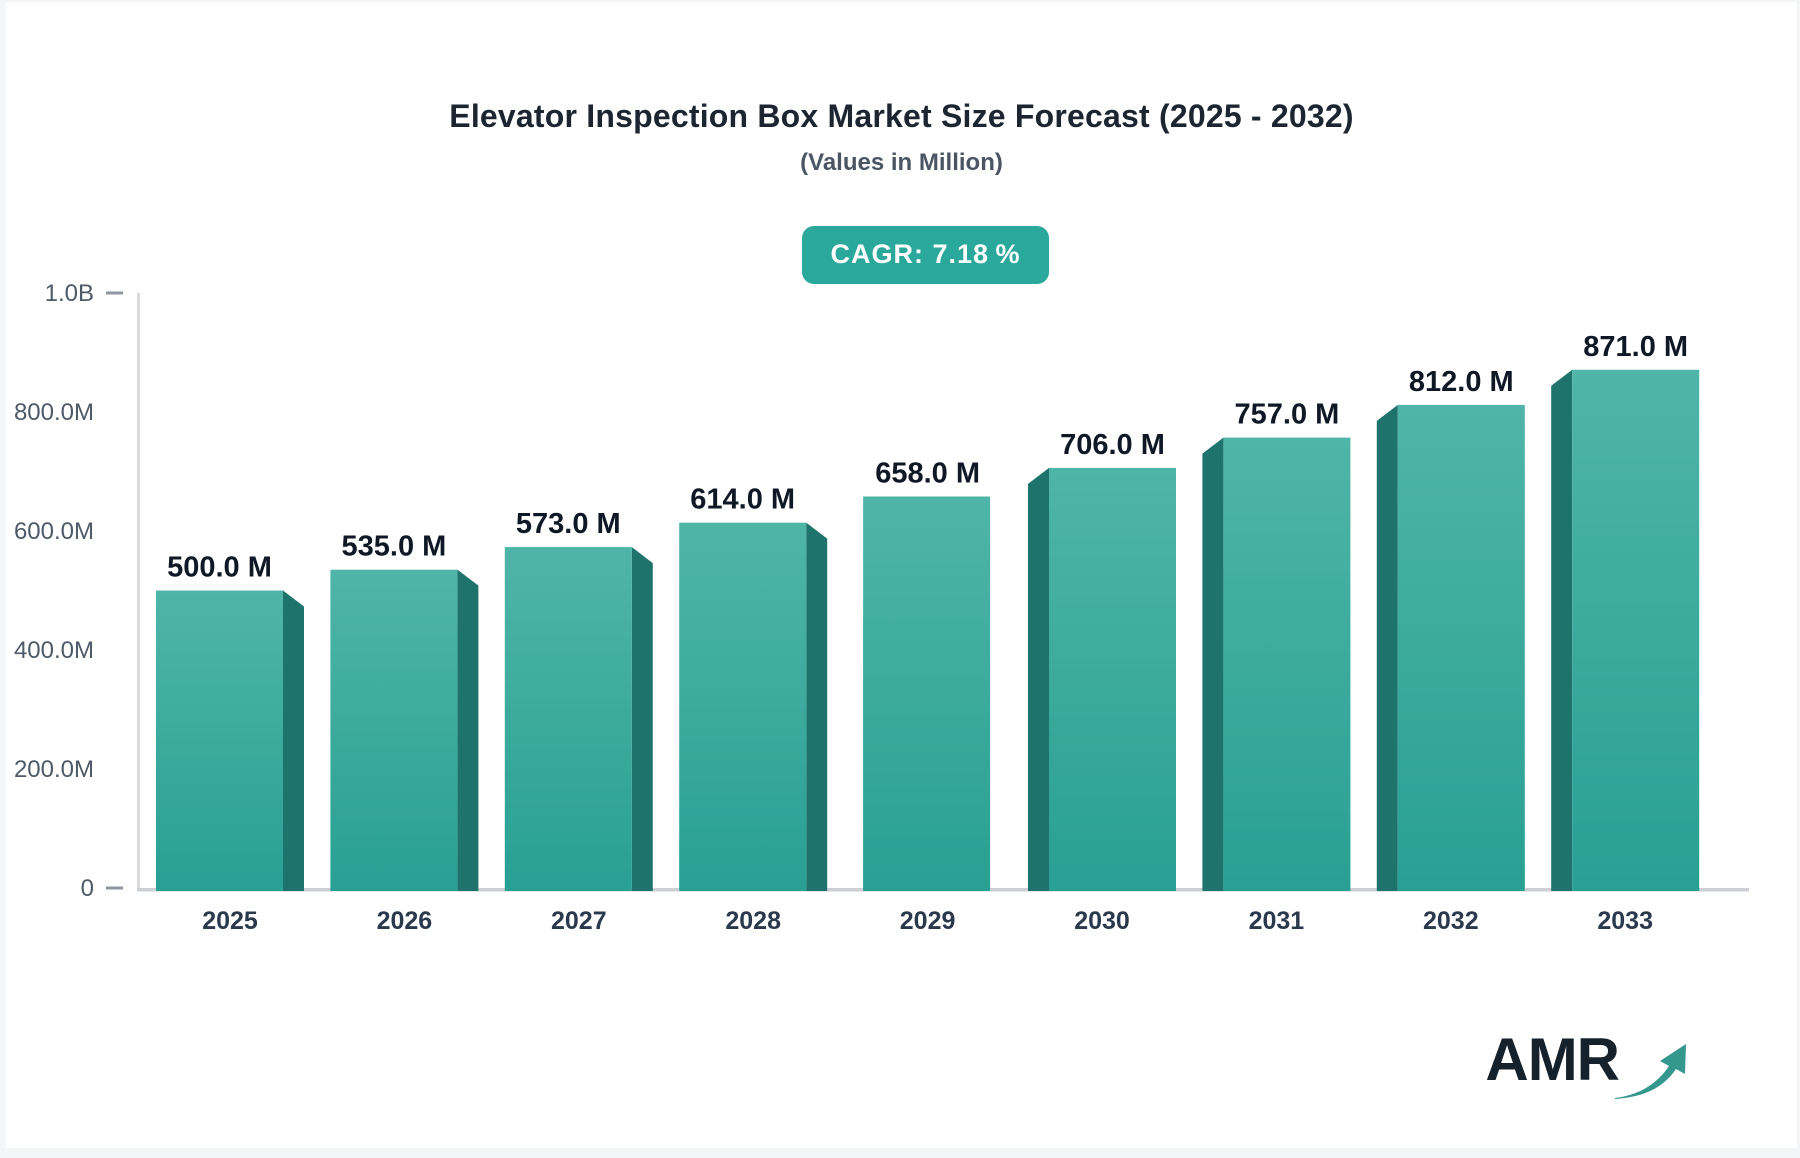  I want to click on bar-2025, so click(219, 740).